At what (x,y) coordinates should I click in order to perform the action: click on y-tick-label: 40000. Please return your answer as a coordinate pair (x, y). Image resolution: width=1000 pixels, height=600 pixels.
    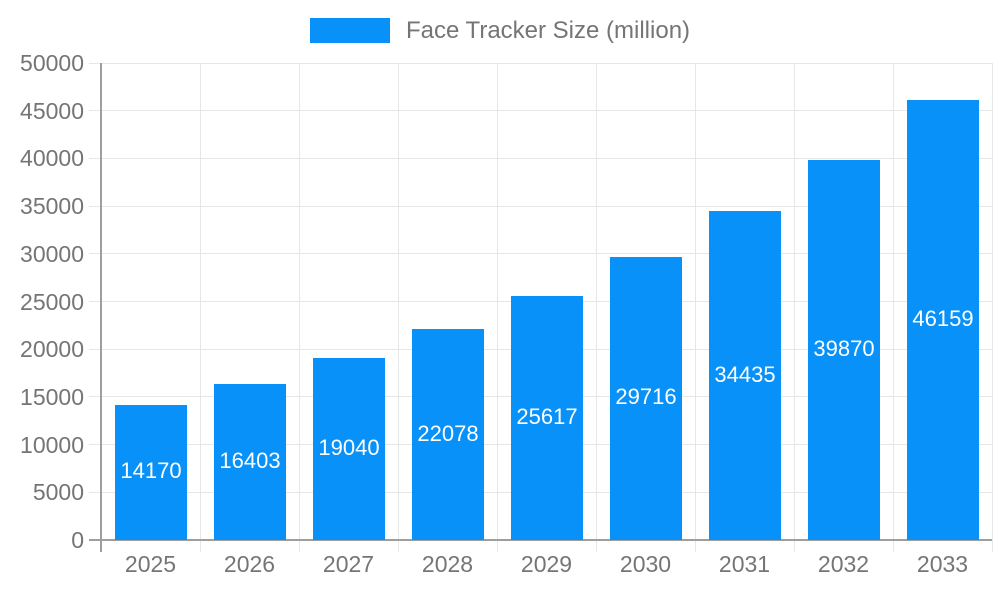
    Looking at the image, I should click on (52, 158).